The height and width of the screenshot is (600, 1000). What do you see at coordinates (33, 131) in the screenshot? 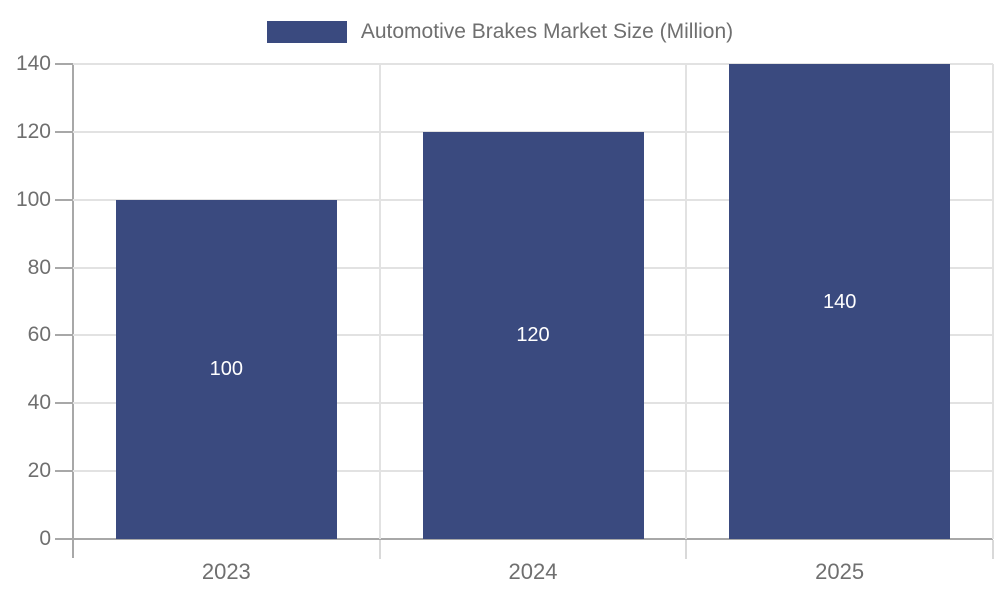
I see `y-tick-label-120: 120` at bounding box center [33, 131].